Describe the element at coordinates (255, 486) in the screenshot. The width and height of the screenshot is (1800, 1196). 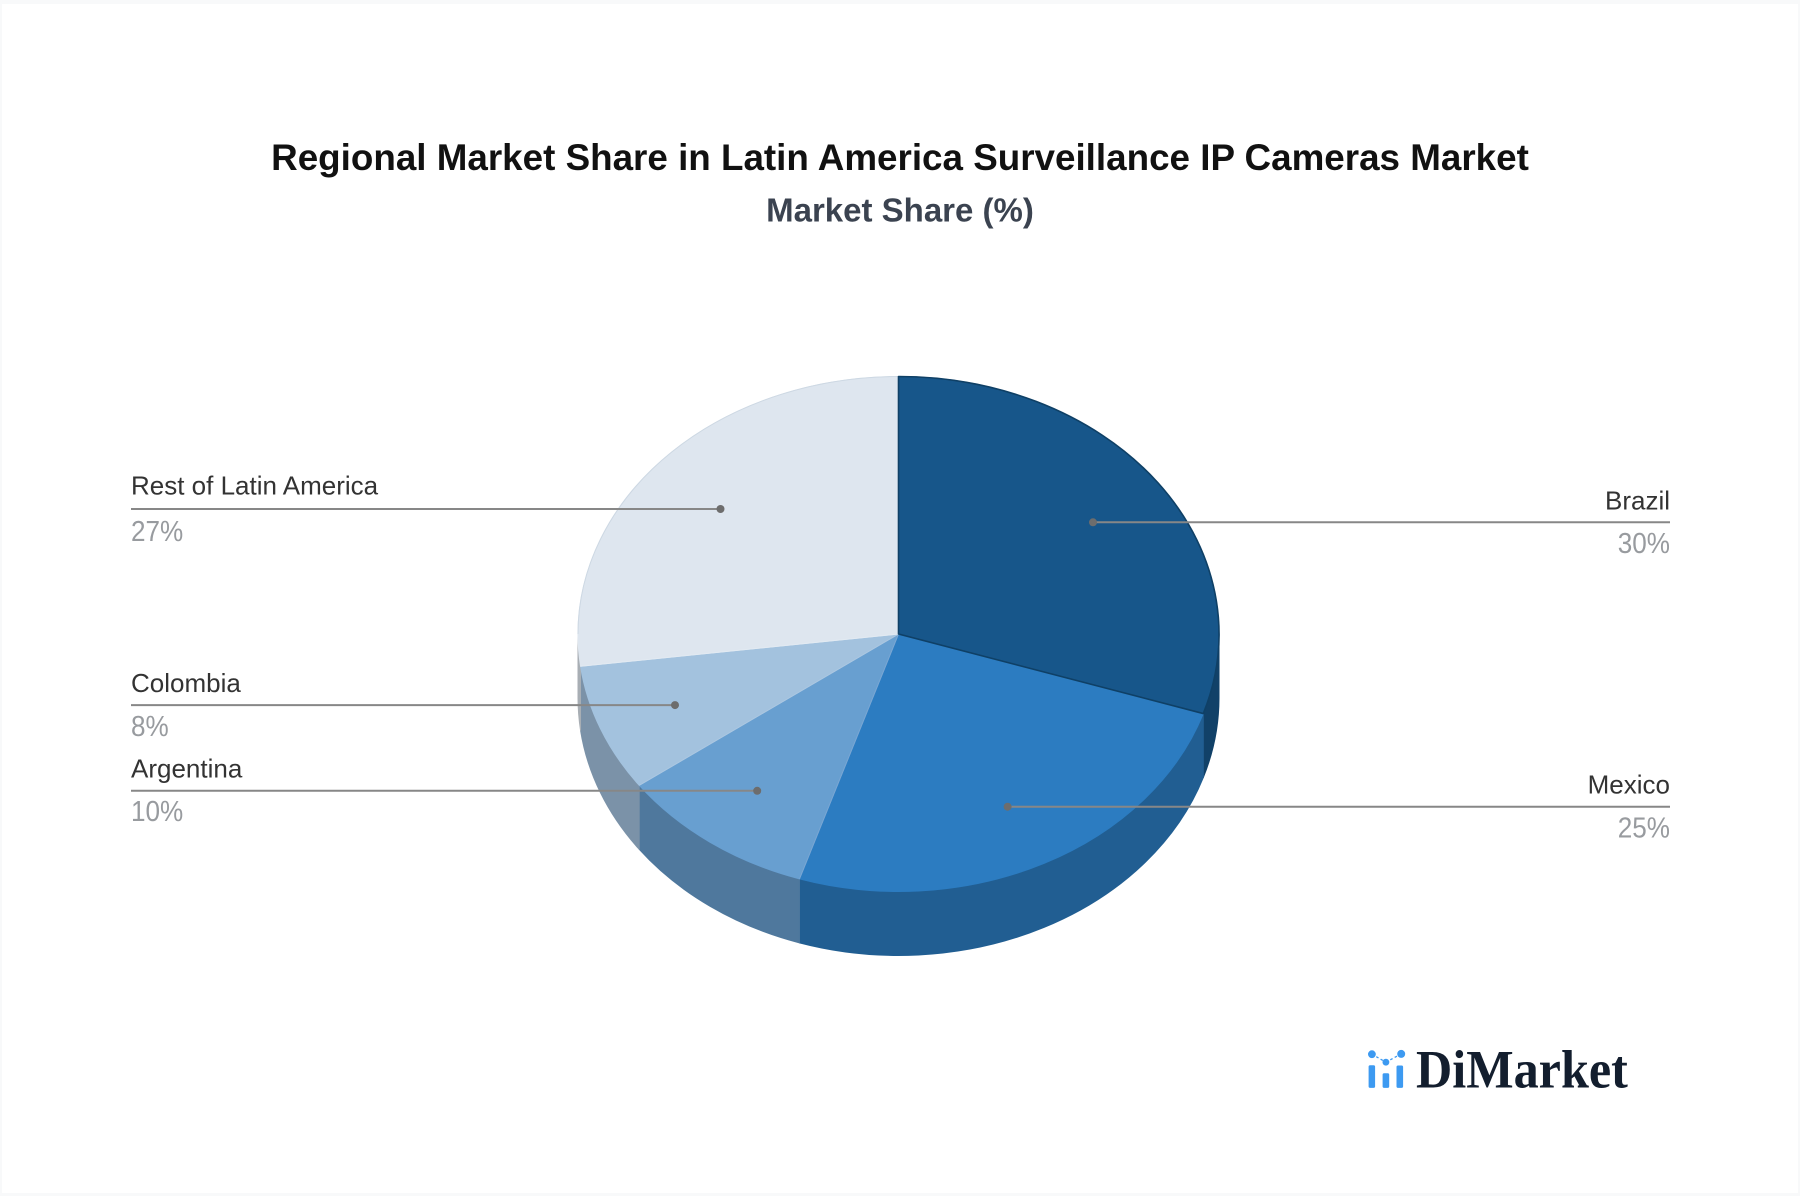
I see `svg-text: Rest of Latin America` at that location.